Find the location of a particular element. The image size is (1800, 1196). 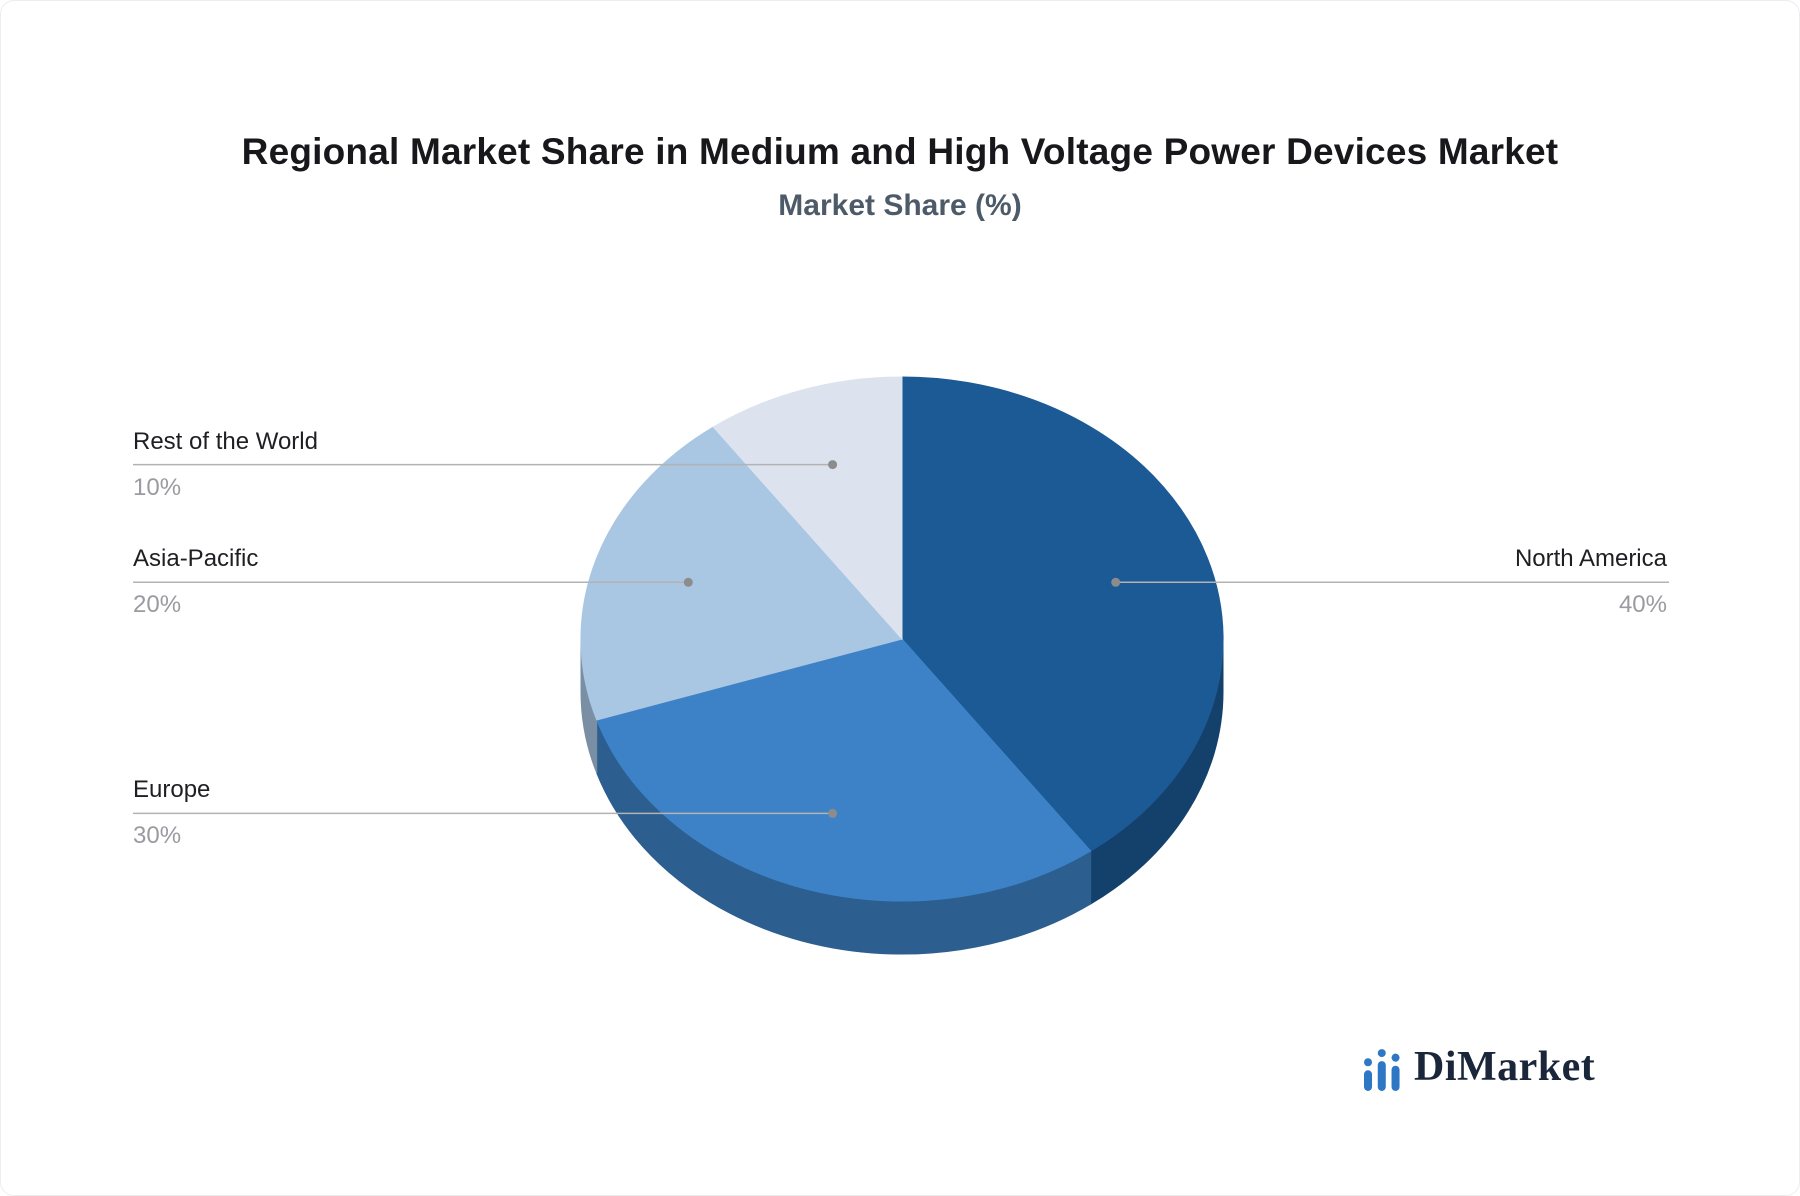

callout-north-america: North America 40% is located at coordinates (1591, 582).